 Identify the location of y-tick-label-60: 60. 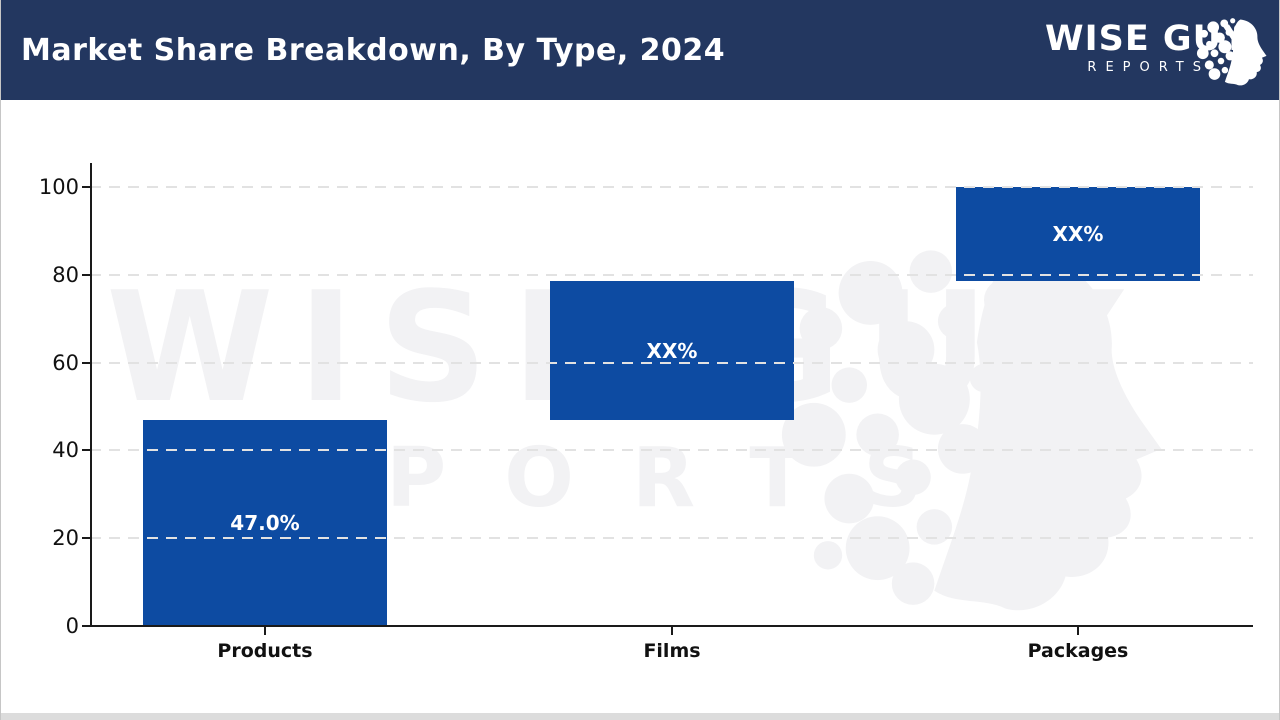
(65, 362).